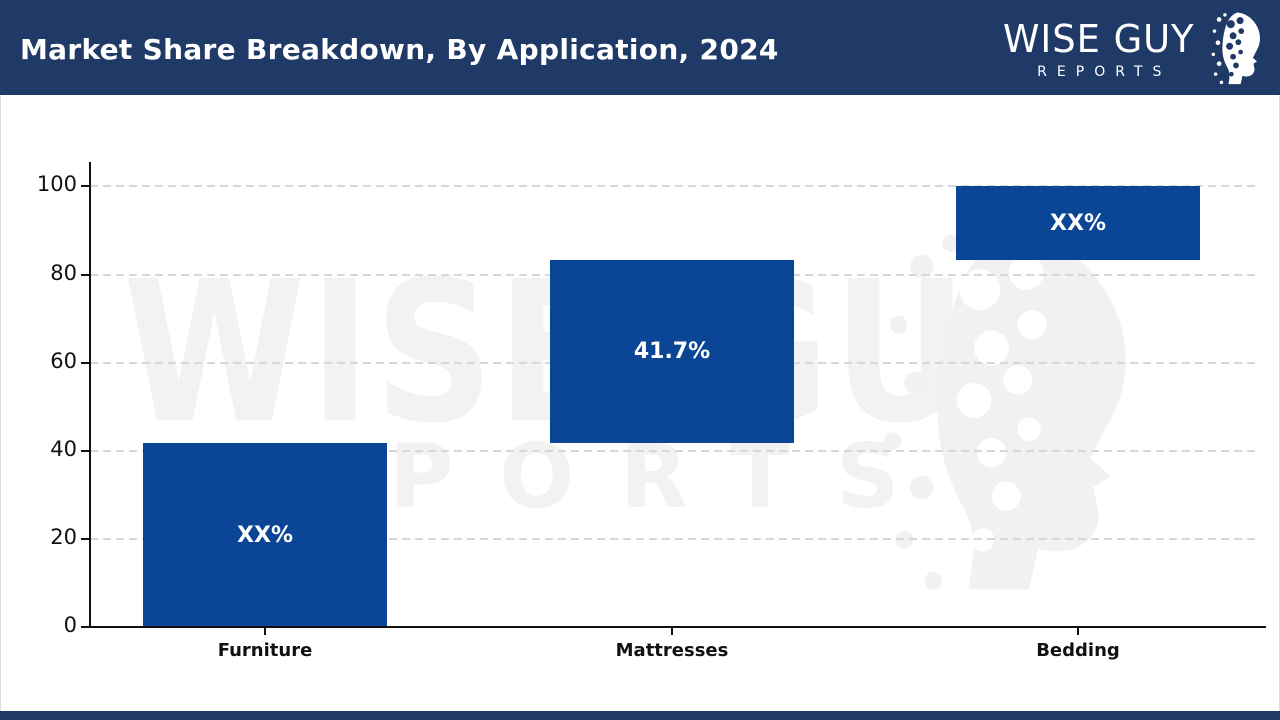 The height and width of the screenshot is (720, 1280). What do you see at coordinates (90, 395) in the screenshot?
I see `y-axis-spine` at bounding box center [90, 395].